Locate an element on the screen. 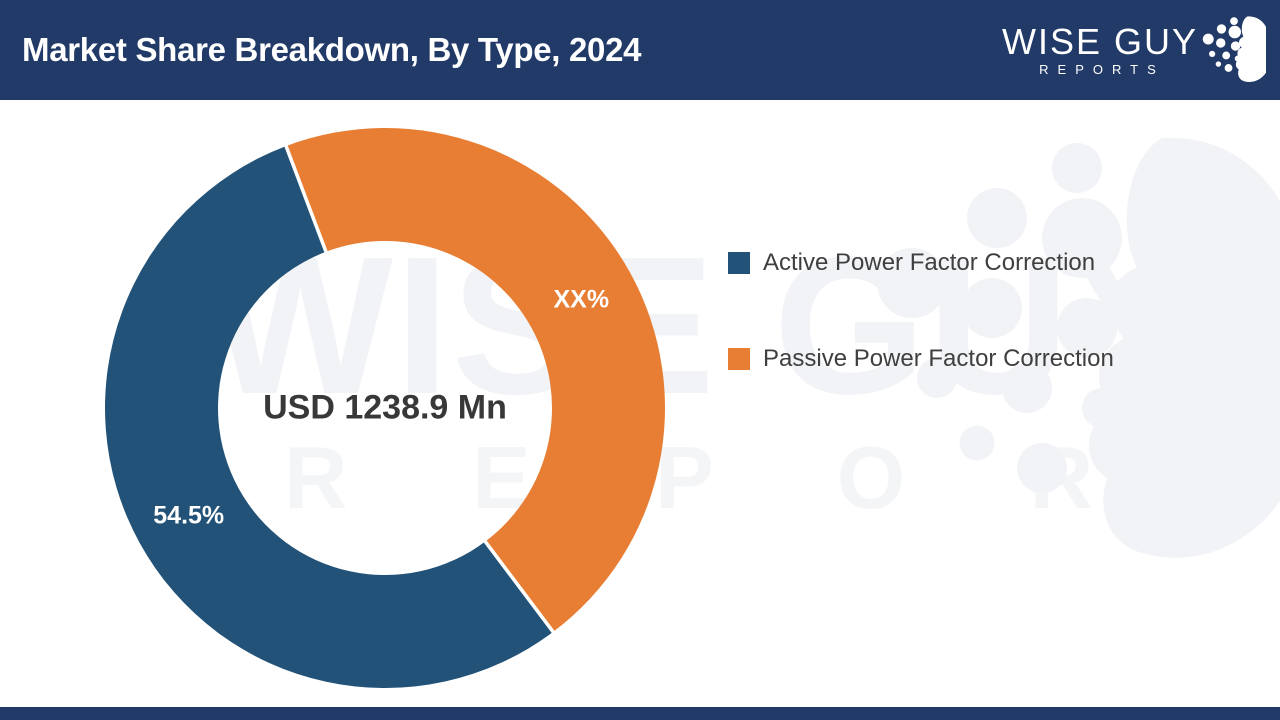  chart-center-value: USD 1238.9 Mn is located at coordinates (385, 407).